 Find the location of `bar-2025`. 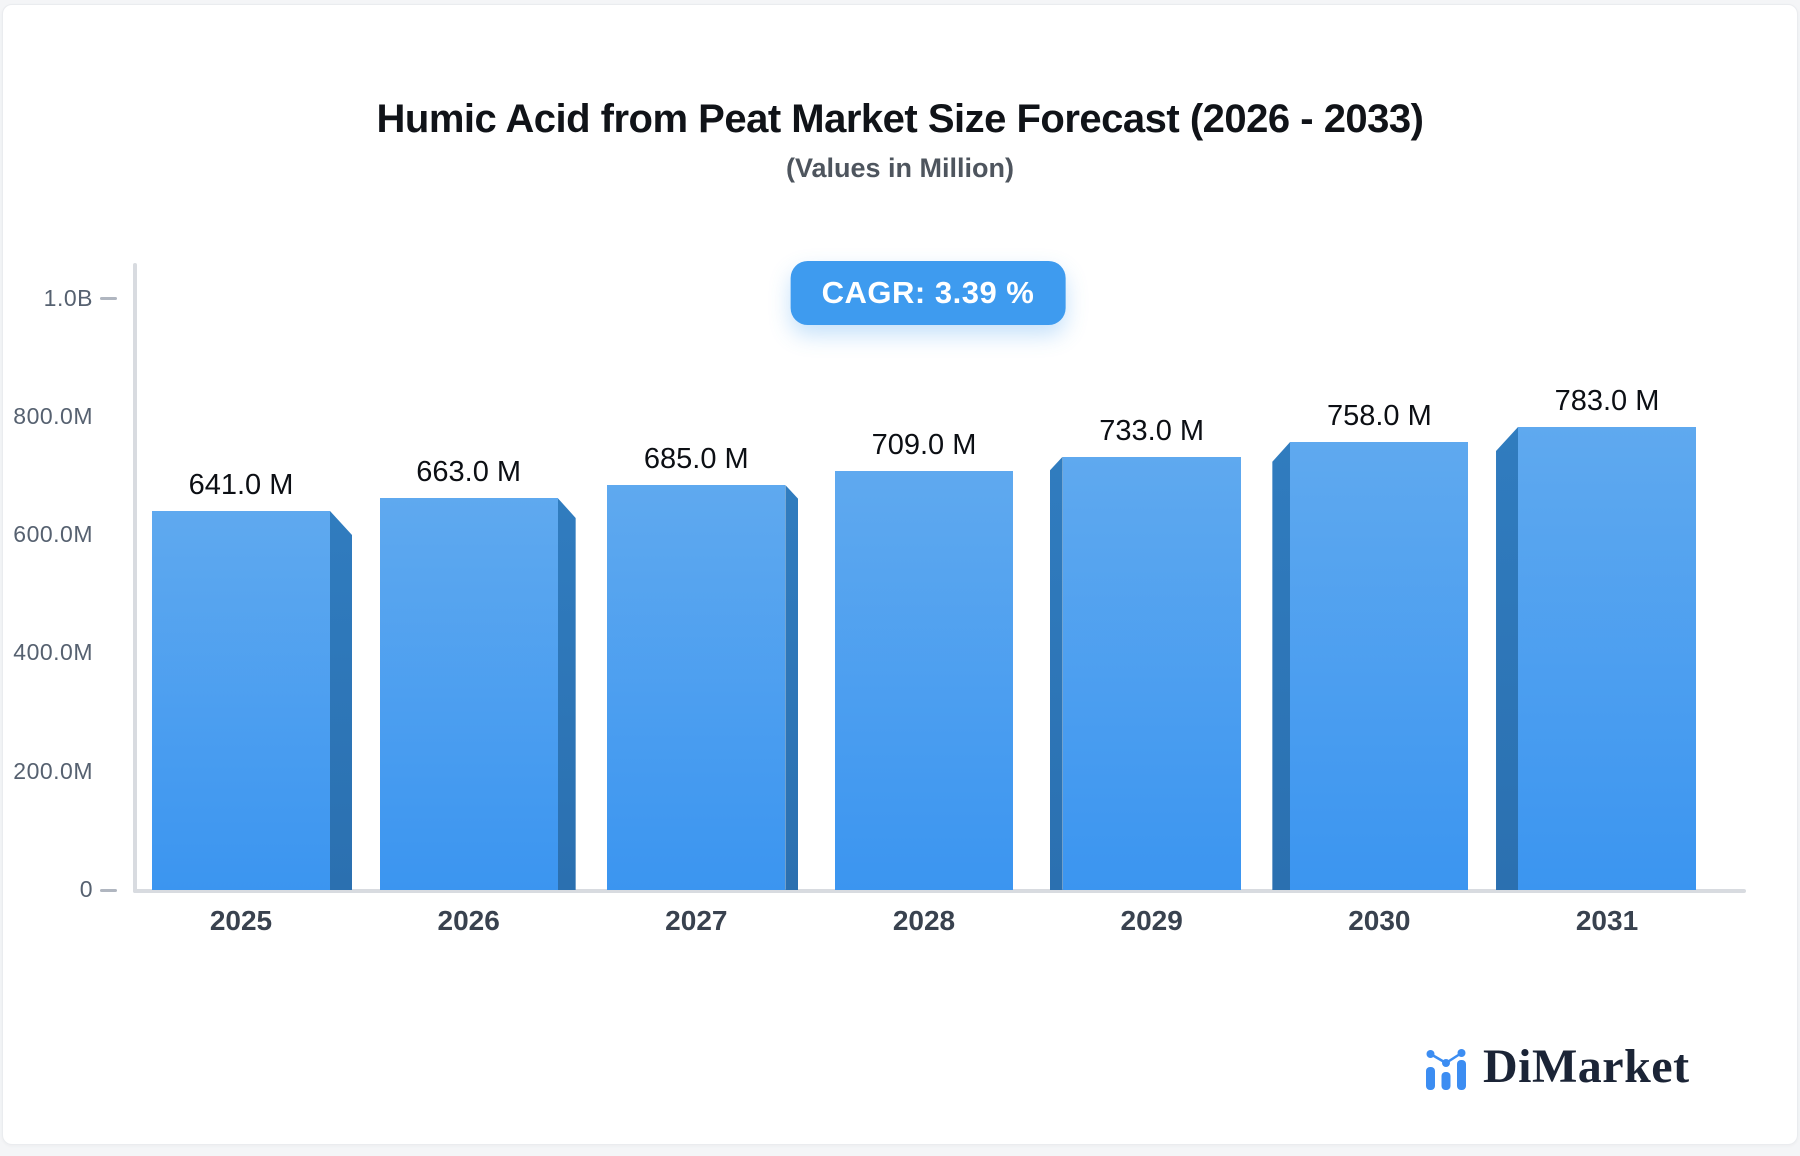

bar-2025 is located at coordinates (241, 700).